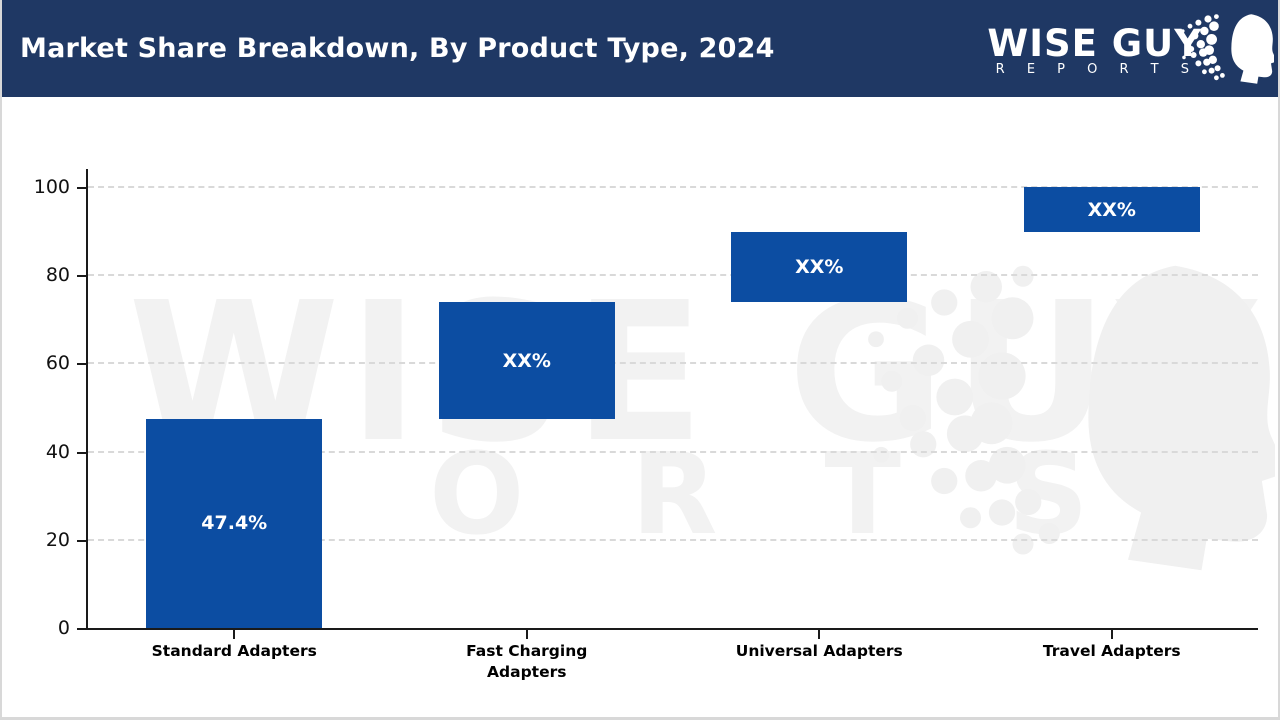 The width and height of the screenshot is (1280, 720). Describe the element at coordinates (51, 187) in the screenshot. I see `y-tick-label-100: 100` at that location.